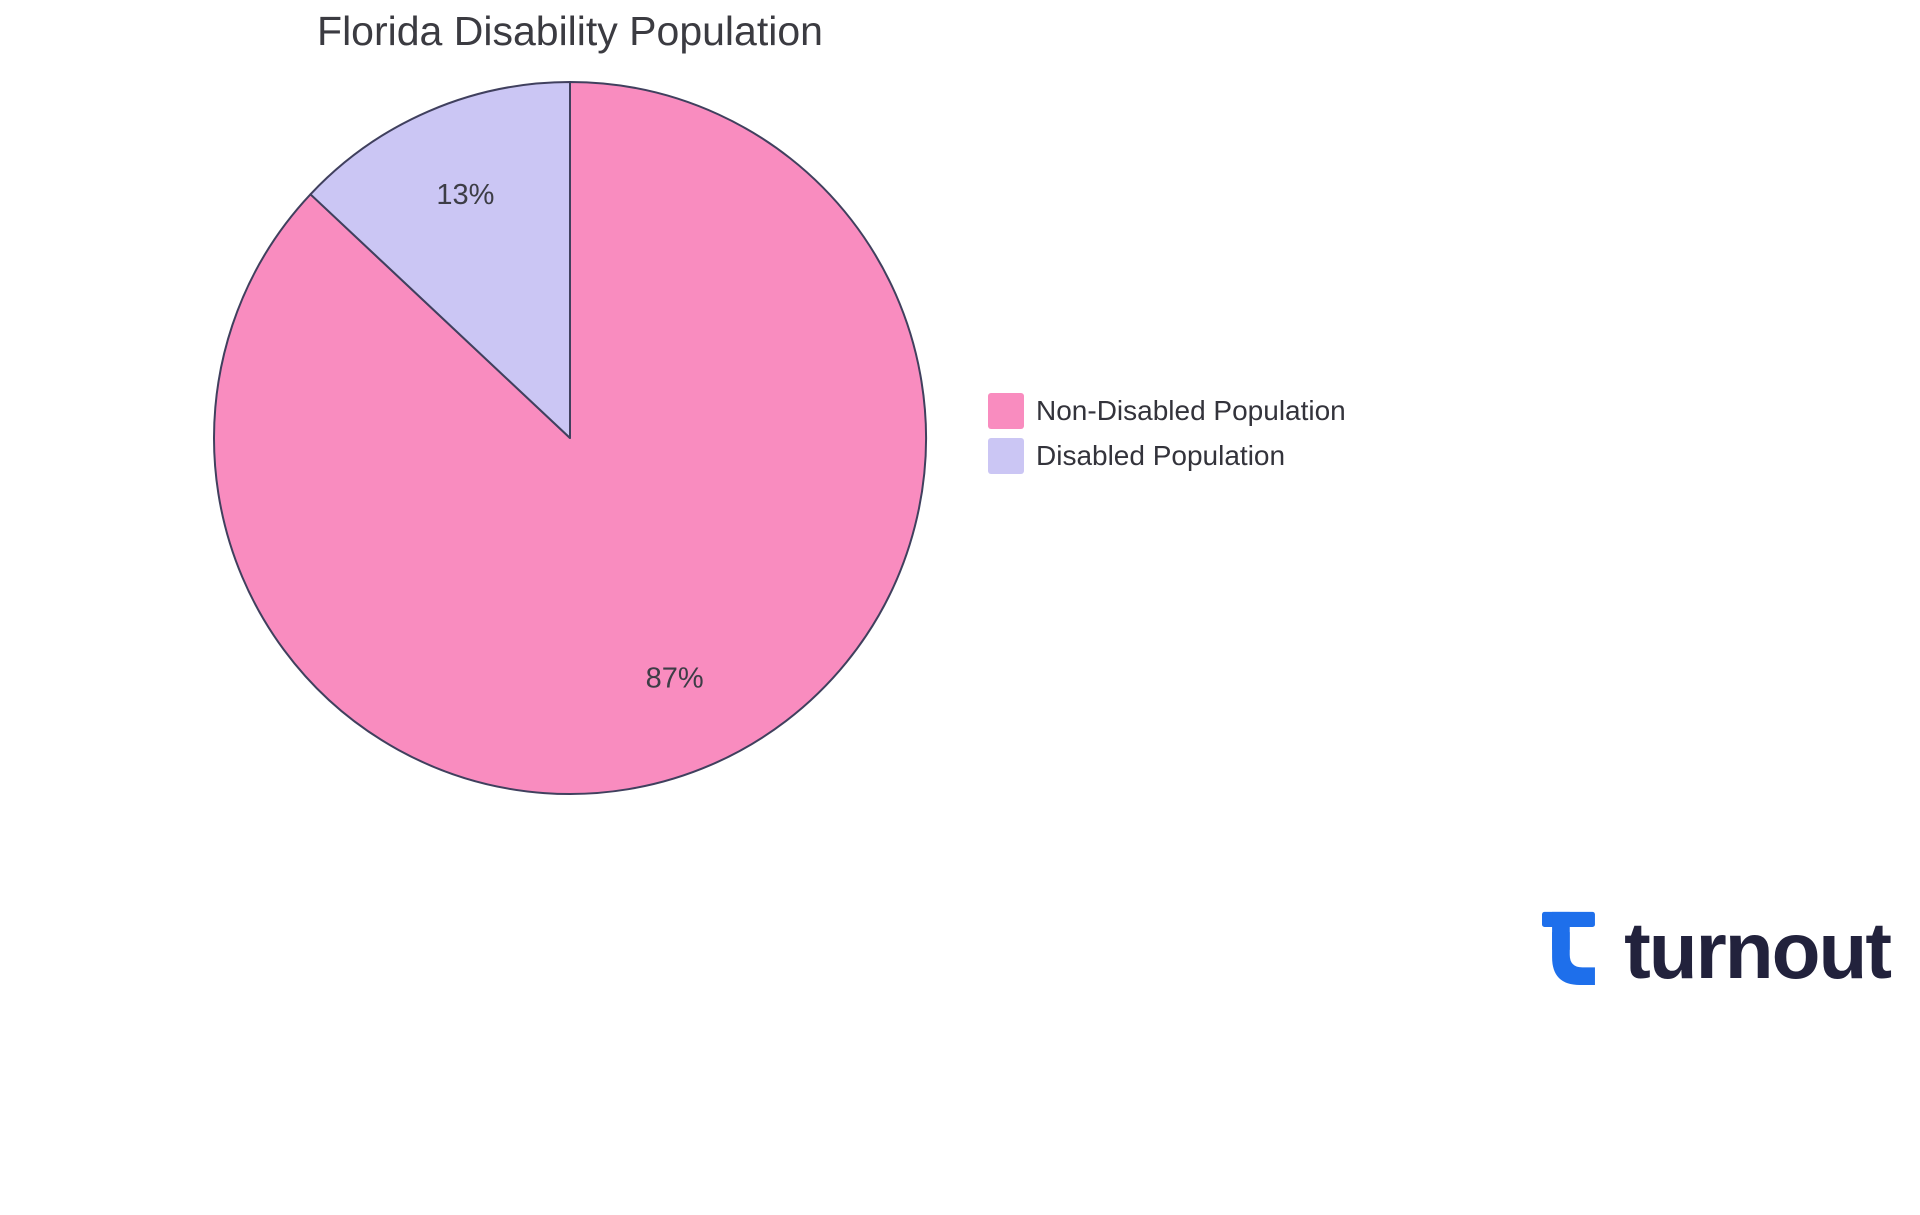  What do you see at coordinates (1006, 456) in the screenshot?
I see `legend-swatch-disabled` at bounding box center [1006, 456].